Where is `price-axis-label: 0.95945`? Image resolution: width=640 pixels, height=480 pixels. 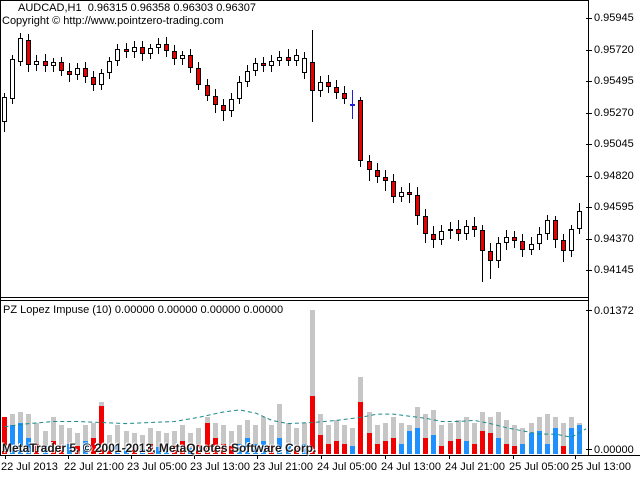
price-axis-label: 0.95945 is located at coordinates (614, 18).